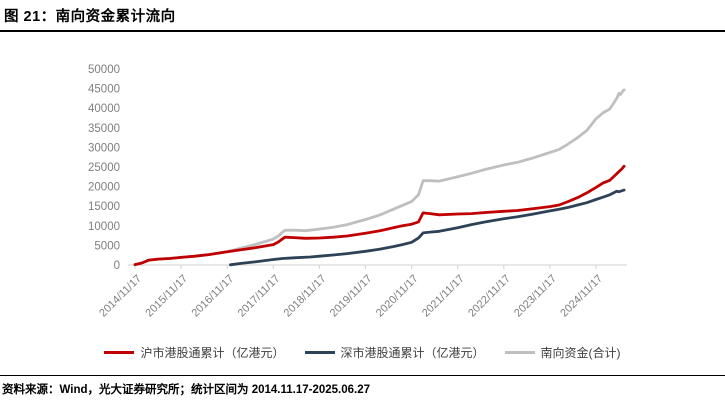 Image resolution: width=725 pixels, height=410 pixels. What do you see at coordinates (319, 352) in the screenshot?
I see `legend-swatch-navy-line` at bounding box center [319, 352].